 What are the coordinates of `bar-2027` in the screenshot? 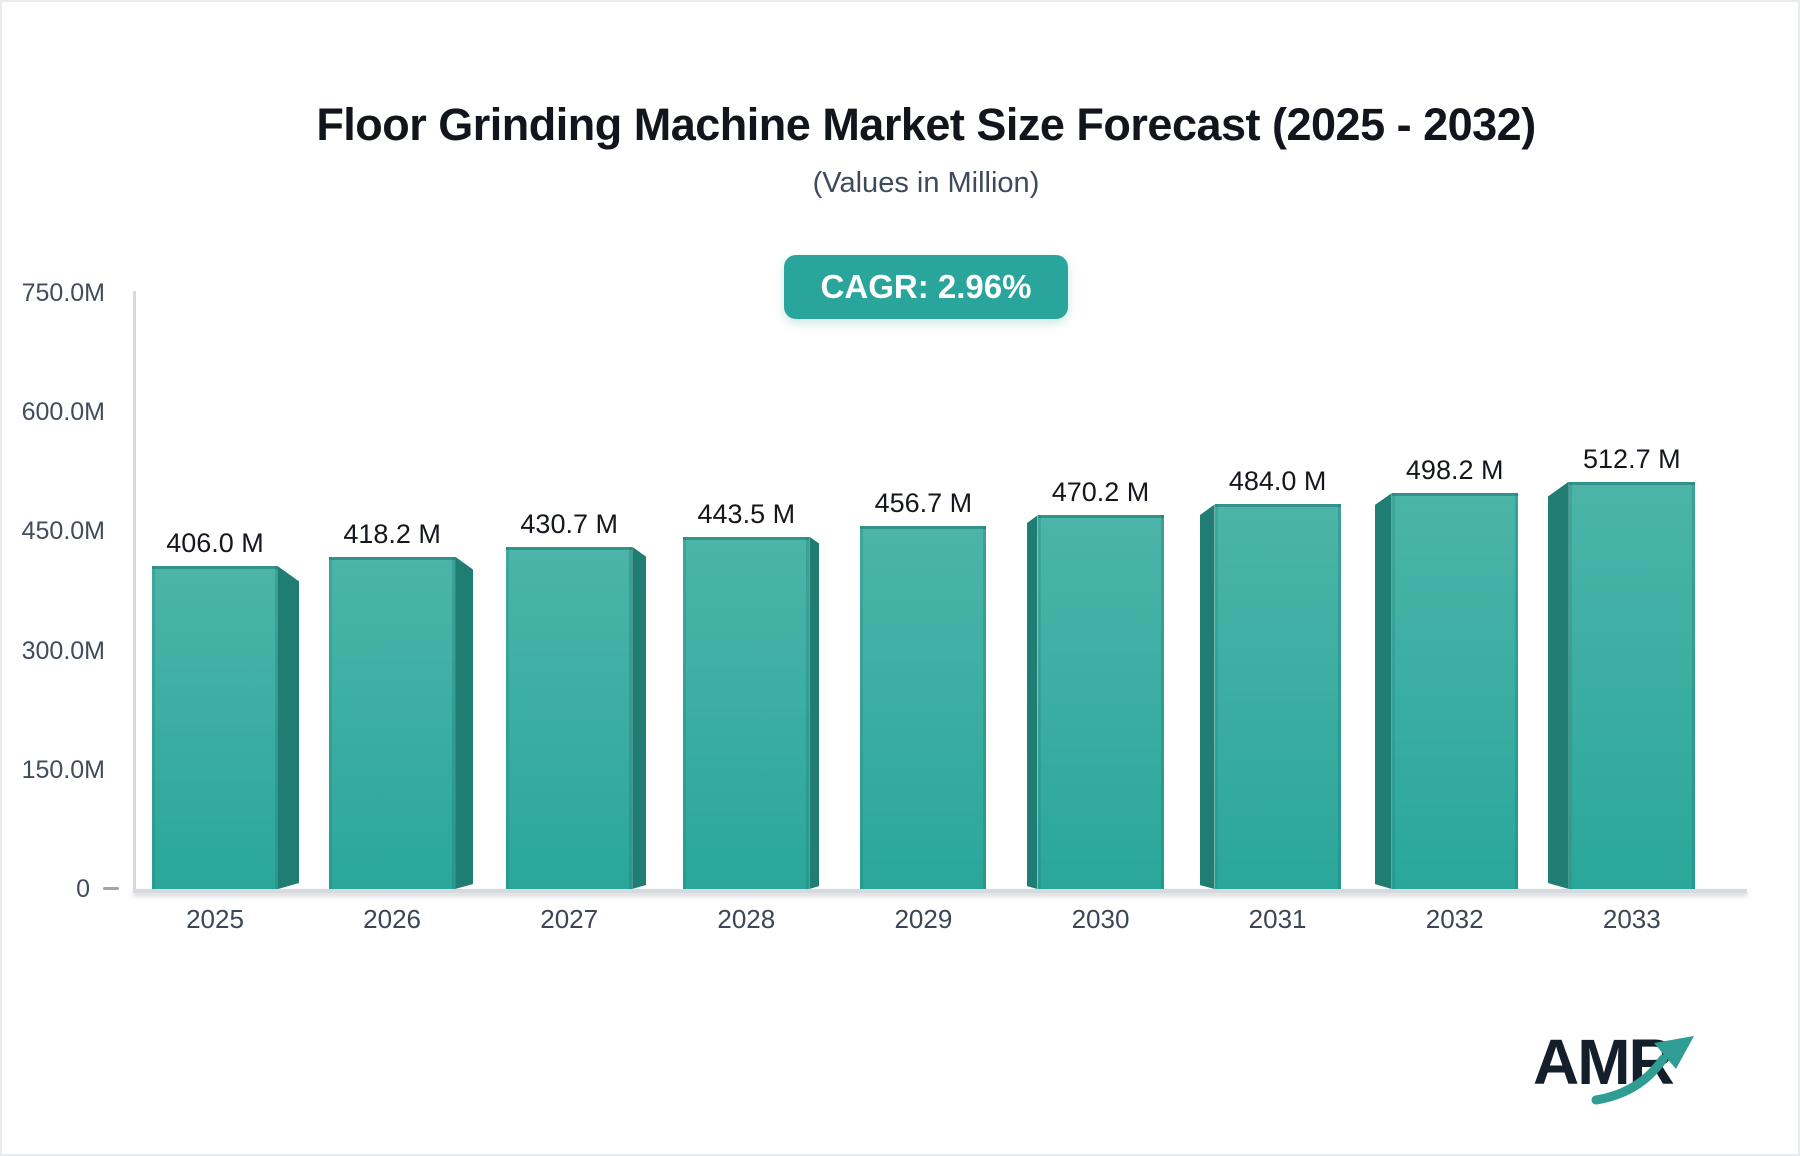 It's located at (569, 717).